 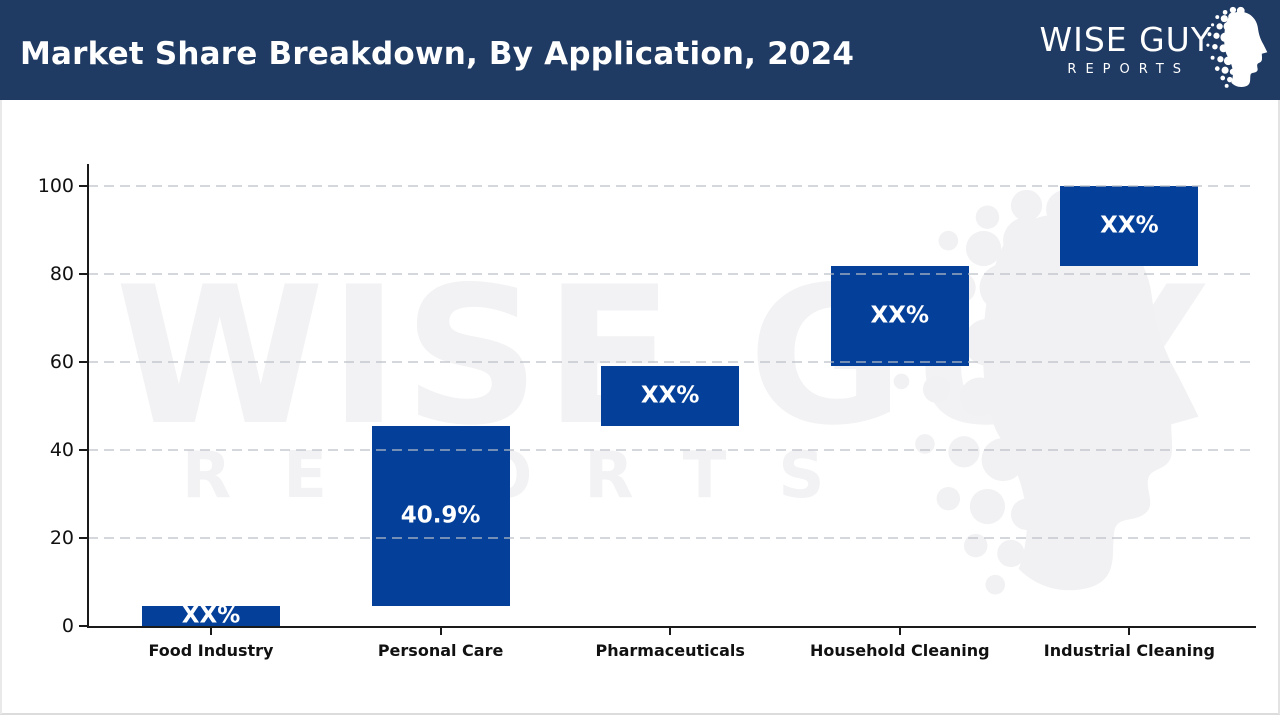 I want to click on category-label-industrial-cleaning: Industrial Cleaning, so click(x=1129, y=650).